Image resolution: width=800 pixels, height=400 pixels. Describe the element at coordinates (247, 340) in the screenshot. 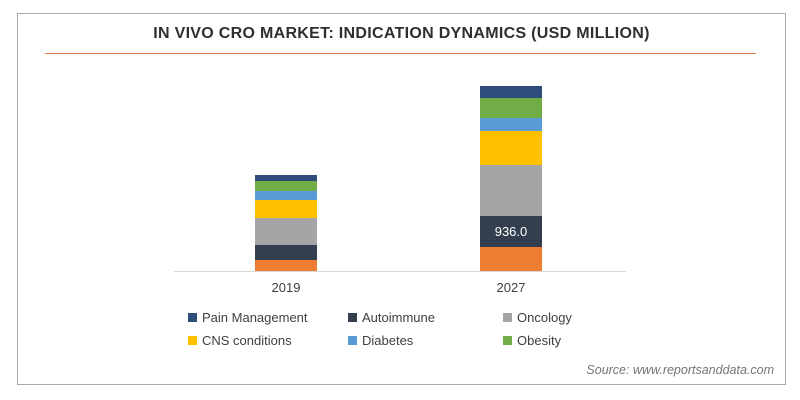

I see `legend-label: CNS conditions` at that location.